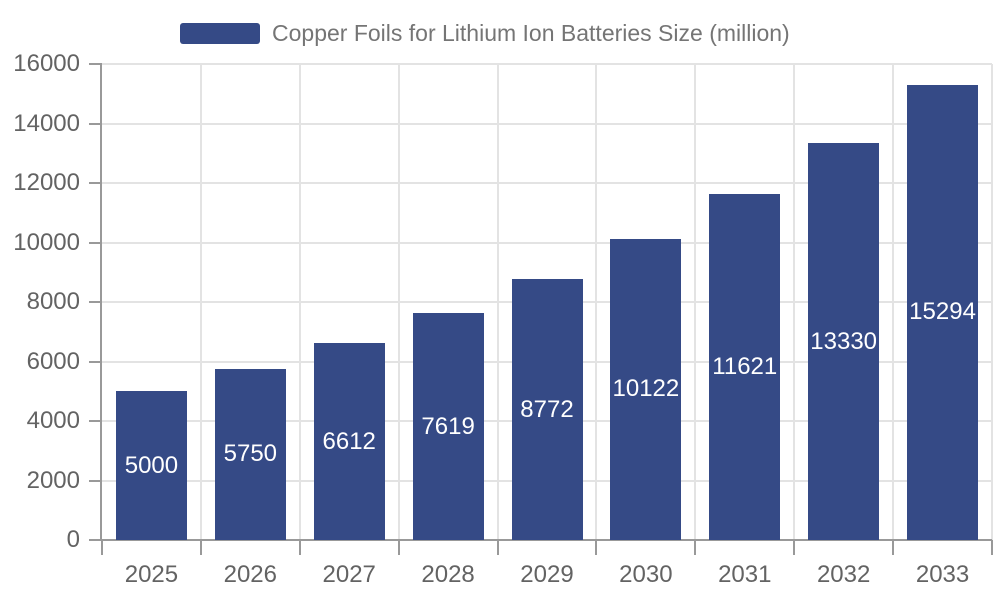 This screenshot has height=600, width=1000. I want to click on y-tick-label: 4000, so click(53, 420).